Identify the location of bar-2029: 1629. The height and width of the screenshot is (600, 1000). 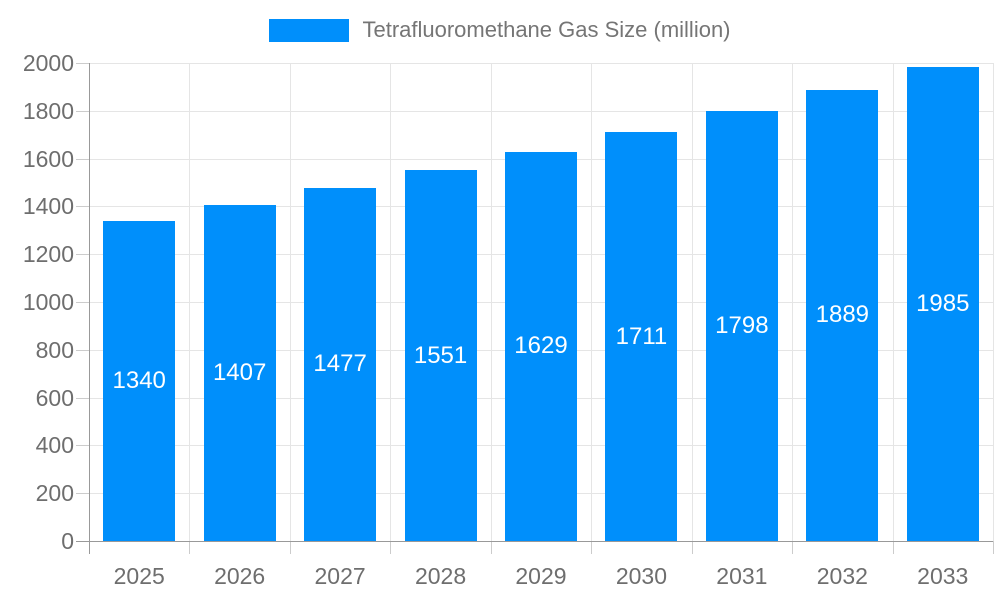
(541, 346).